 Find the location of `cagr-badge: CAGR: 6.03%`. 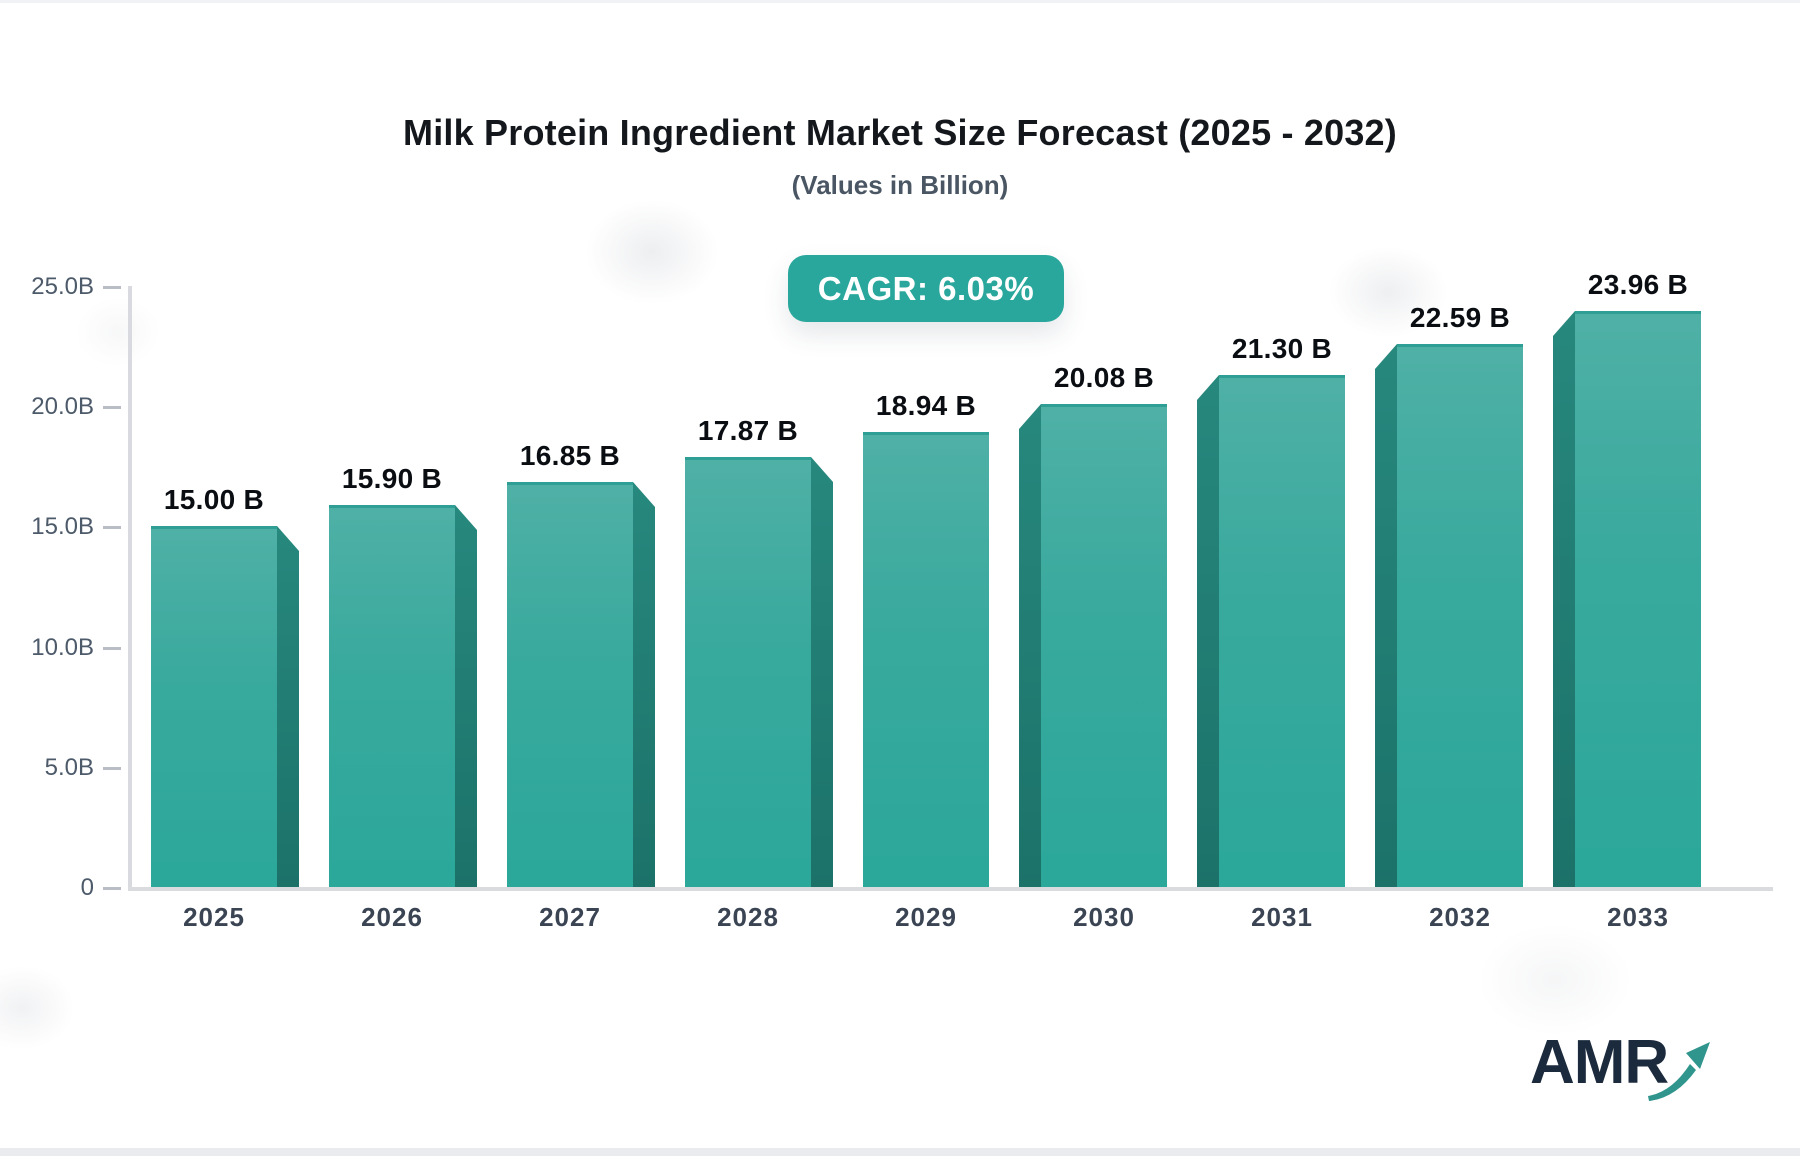

cagr-badge: CAGR: 6.03% is located at coordinates (926, 288).